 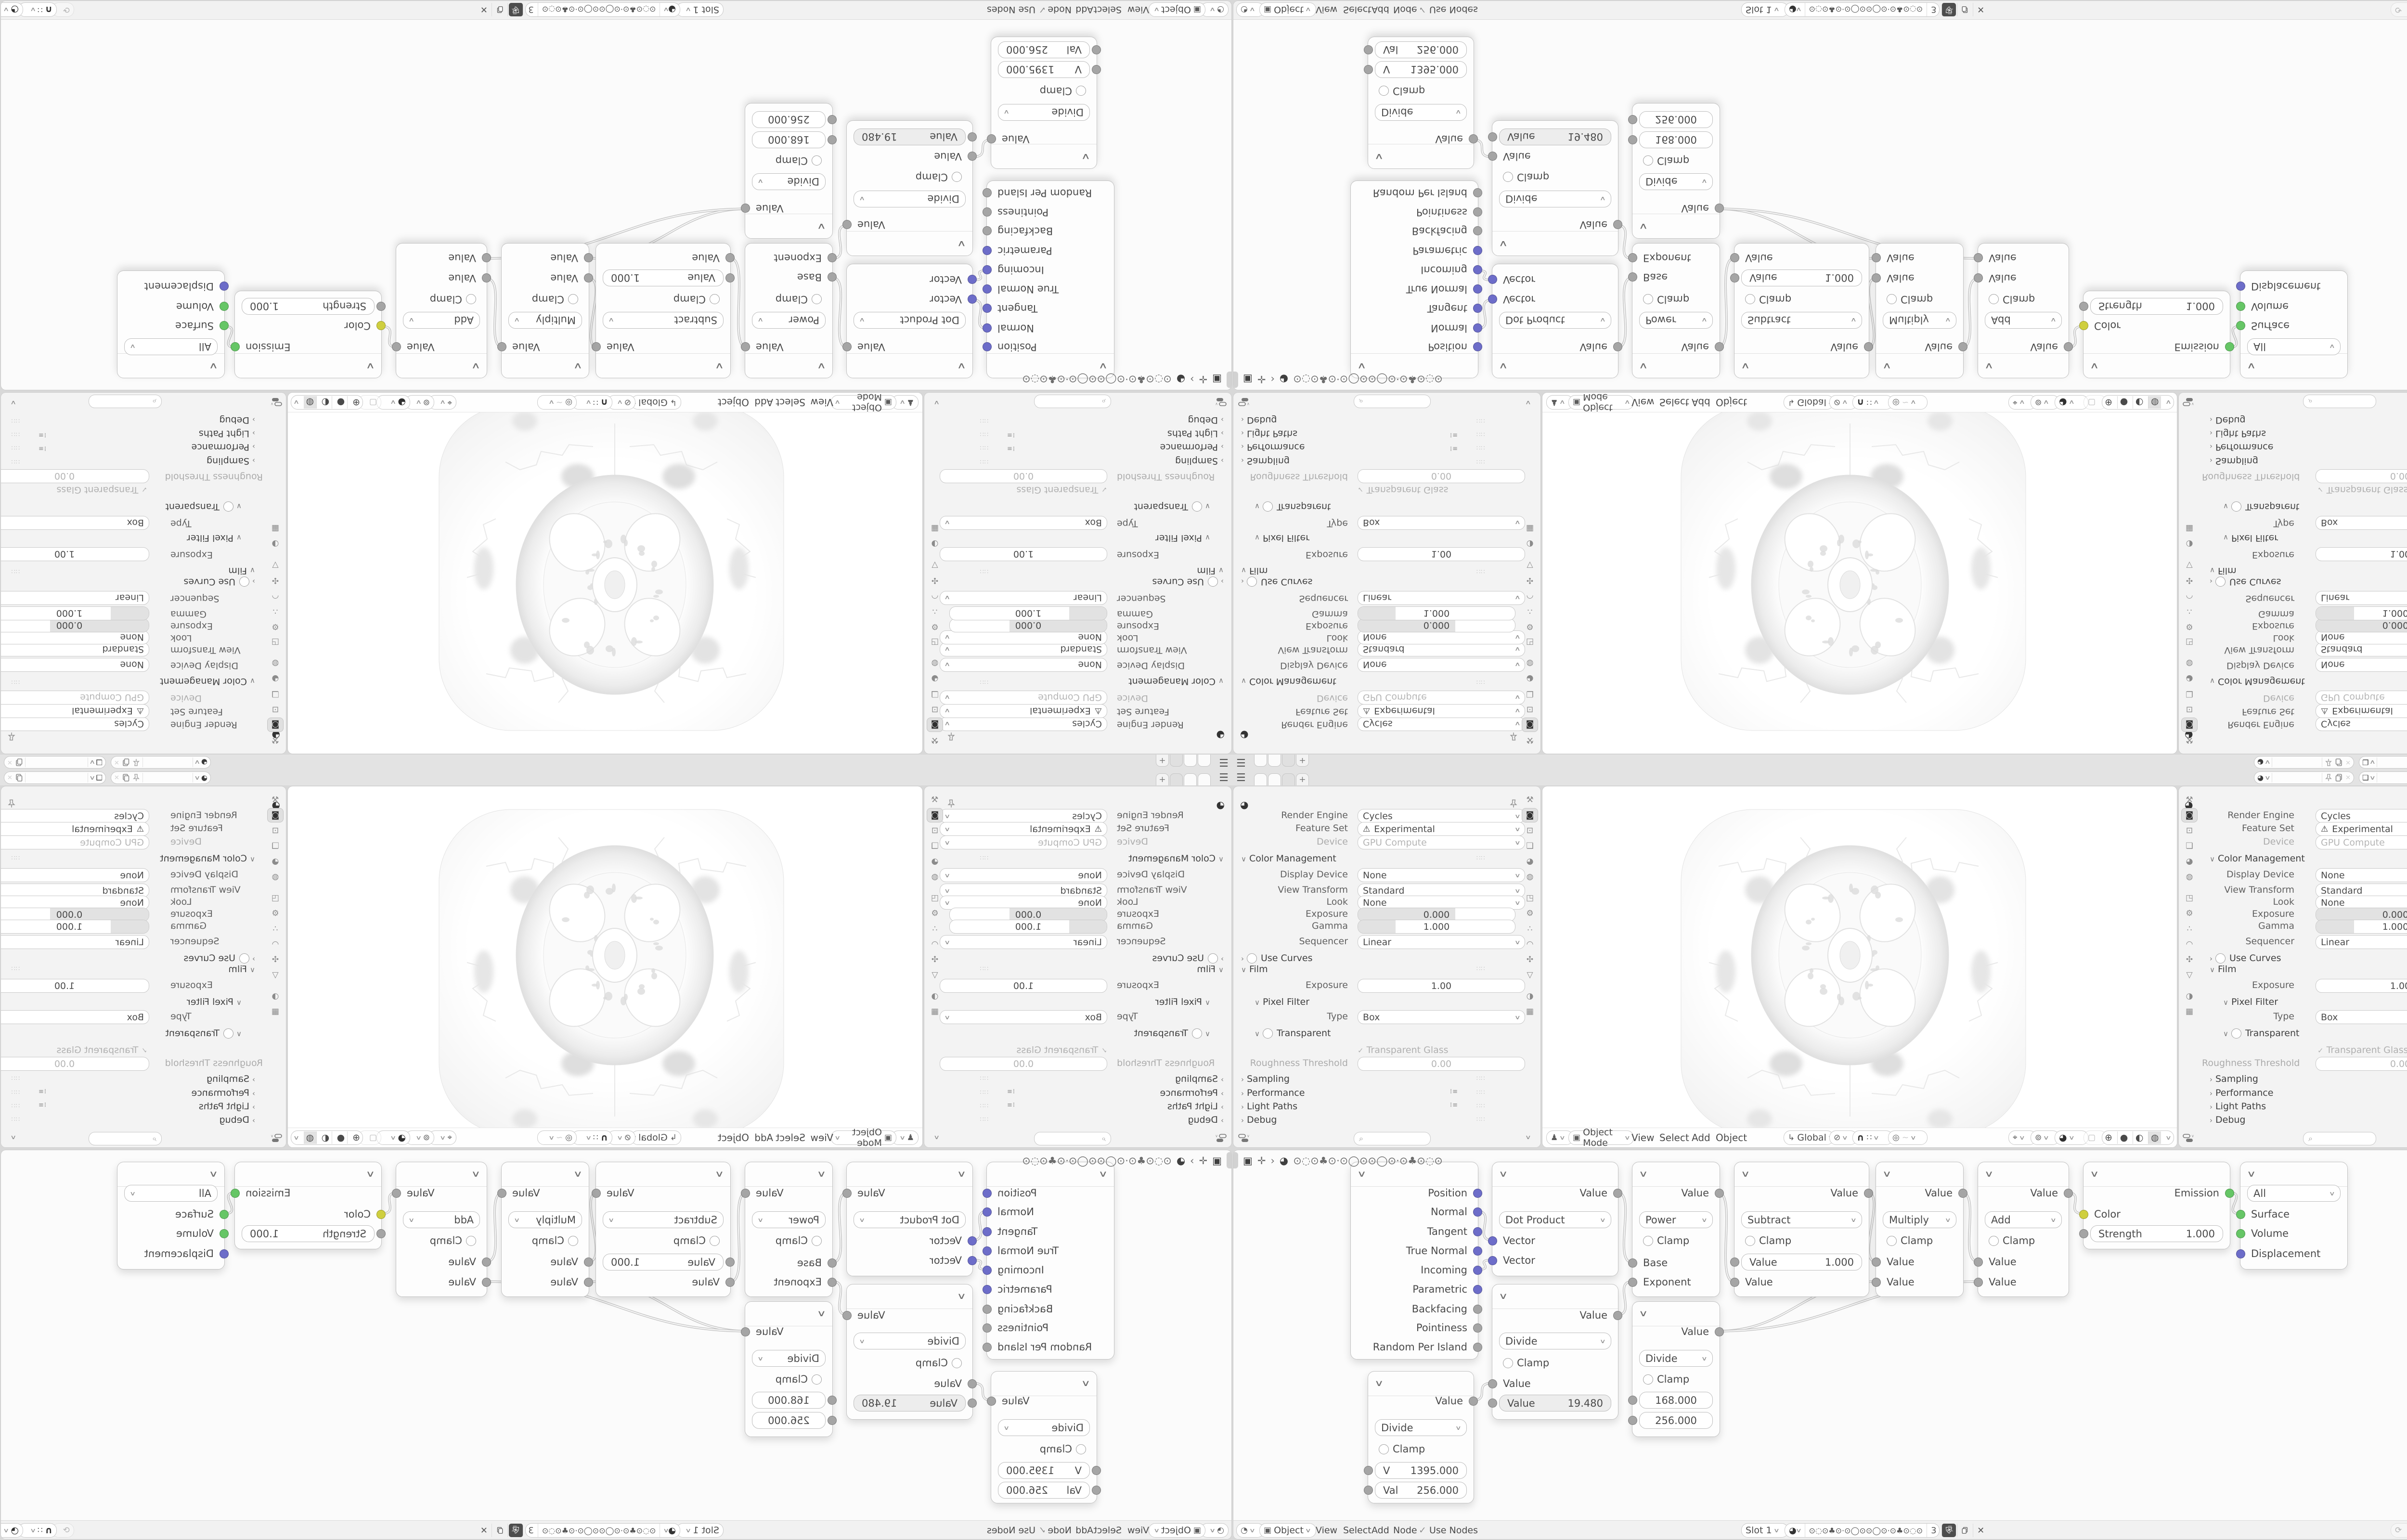 What do you see at coordinates (241, 570) in the screenshot?
I see `panel-header: ∨Film` at bounding box center [241, 570].